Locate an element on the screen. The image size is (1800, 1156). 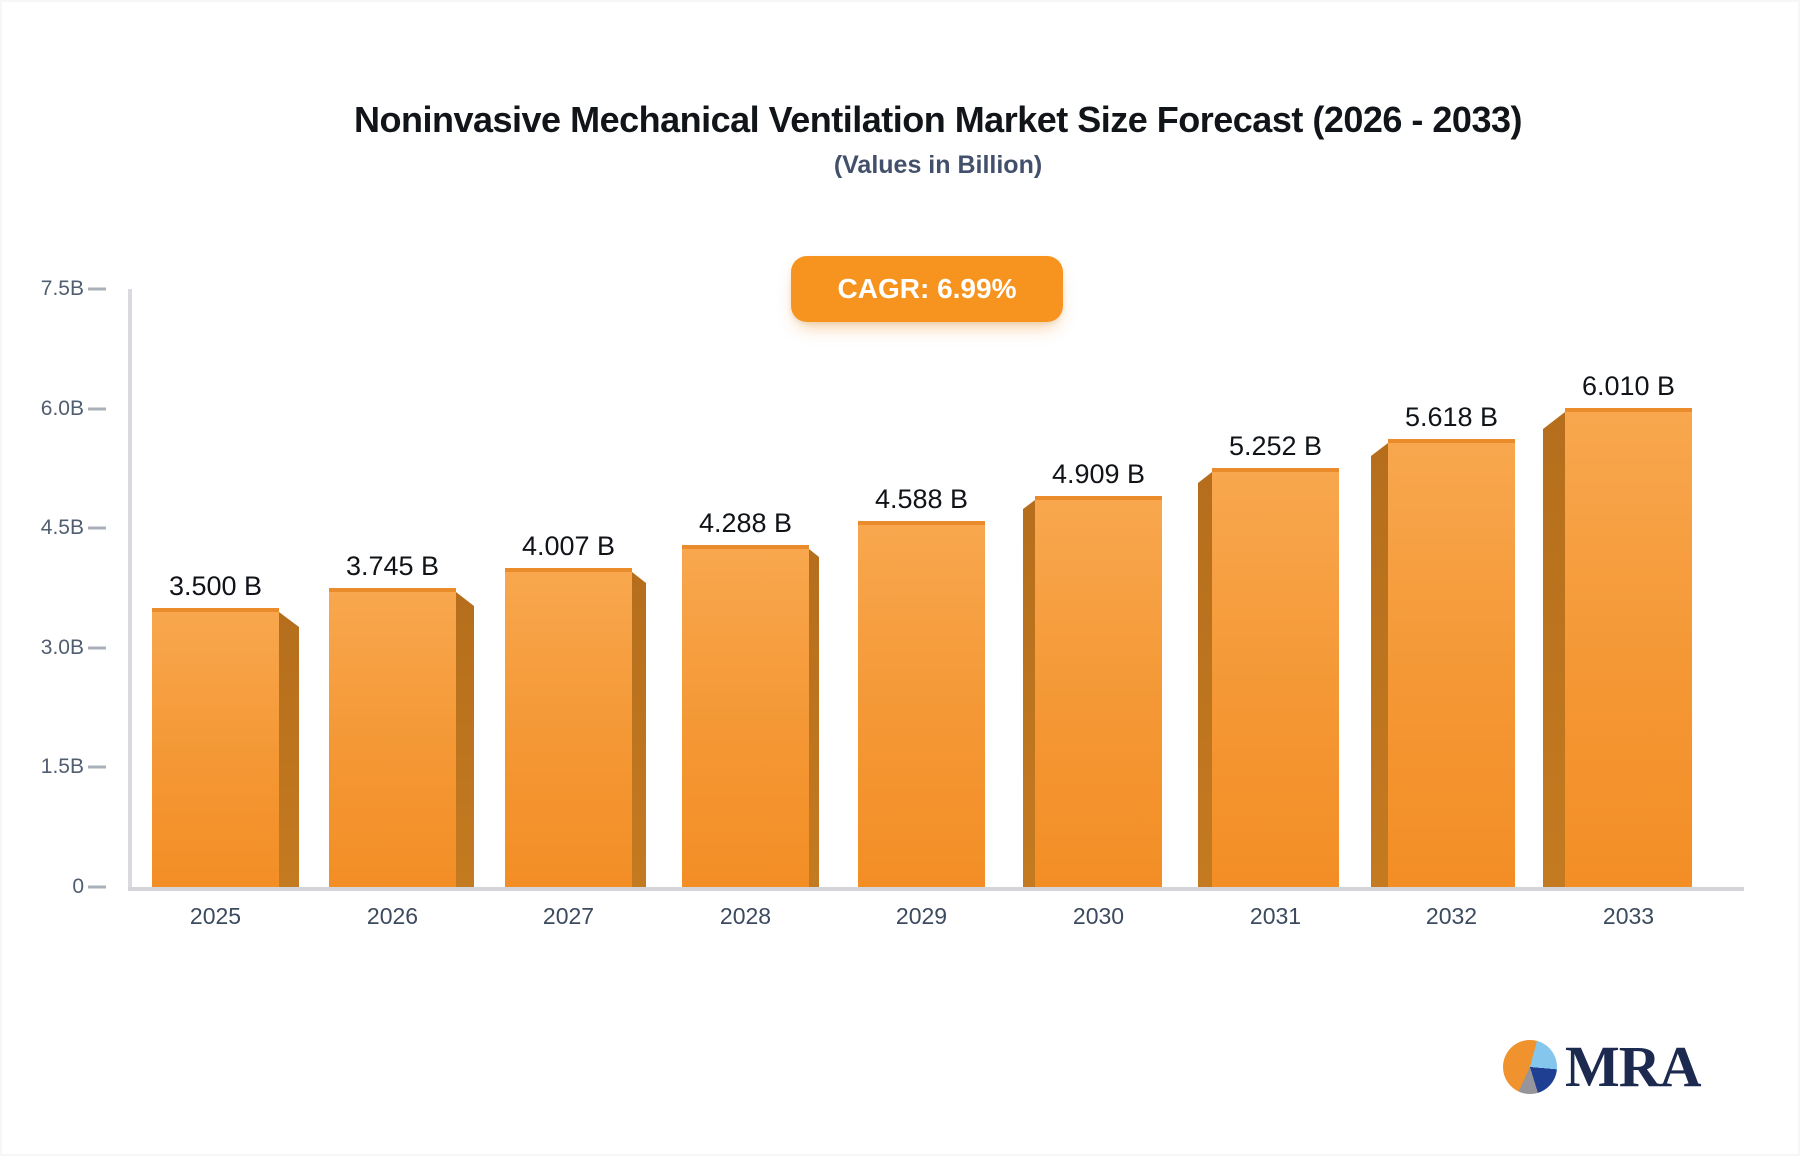
bar-side-face-2025 is located at coordinates (289, 749).